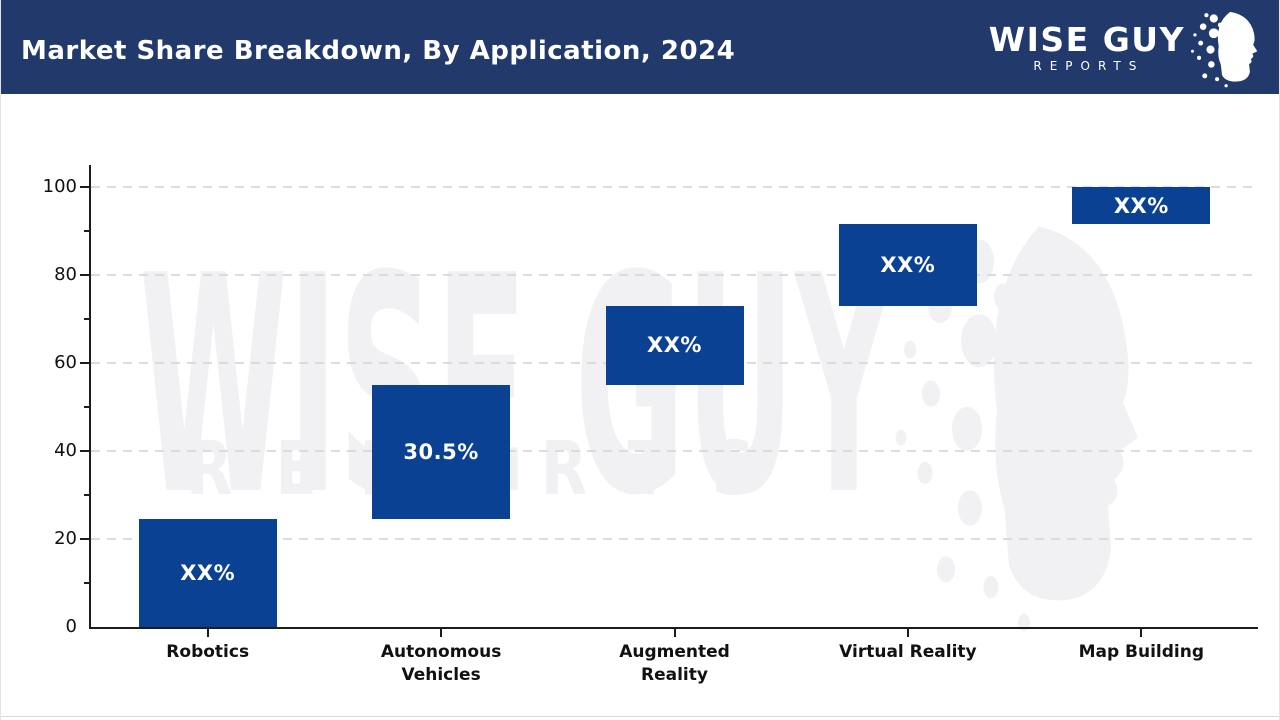  What do you see at coordinates (1141, 652) in the screenshot?
I see `x-tick-label: Map Building` at bounding box center [1141, 652].